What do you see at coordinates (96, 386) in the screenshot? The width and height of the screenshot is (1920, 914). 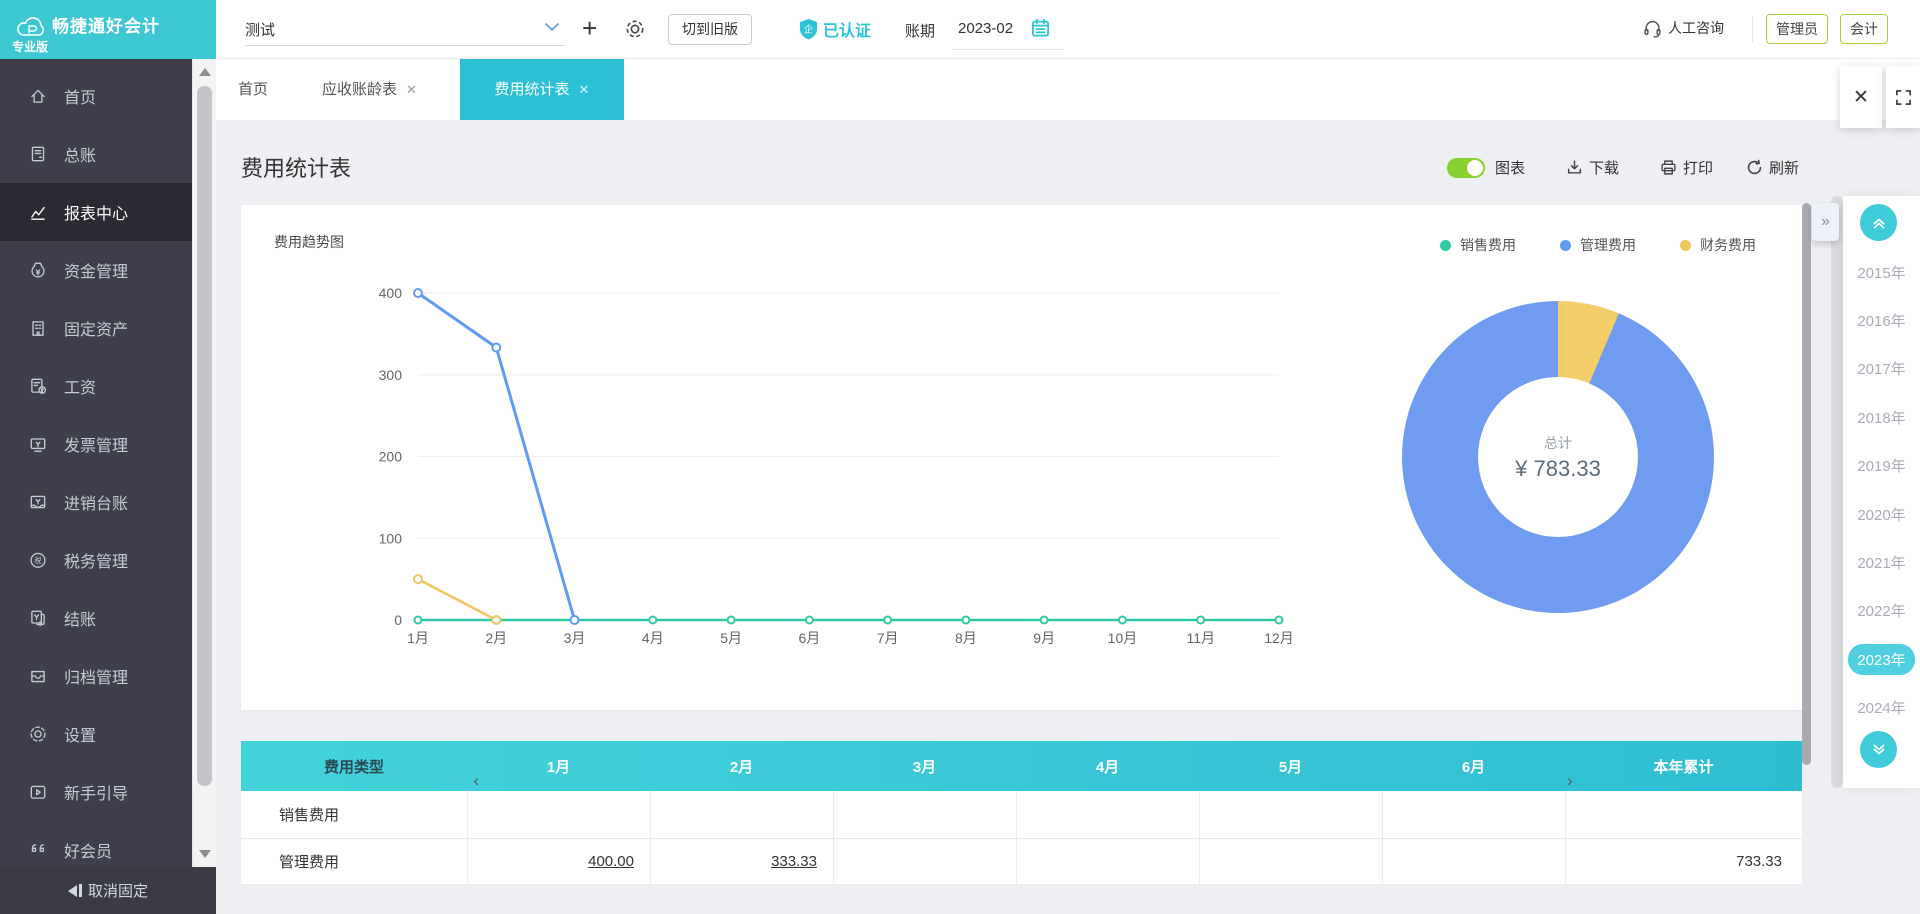 I see `sidebar-item-salary: 工资` at bounding box center [96, 386].